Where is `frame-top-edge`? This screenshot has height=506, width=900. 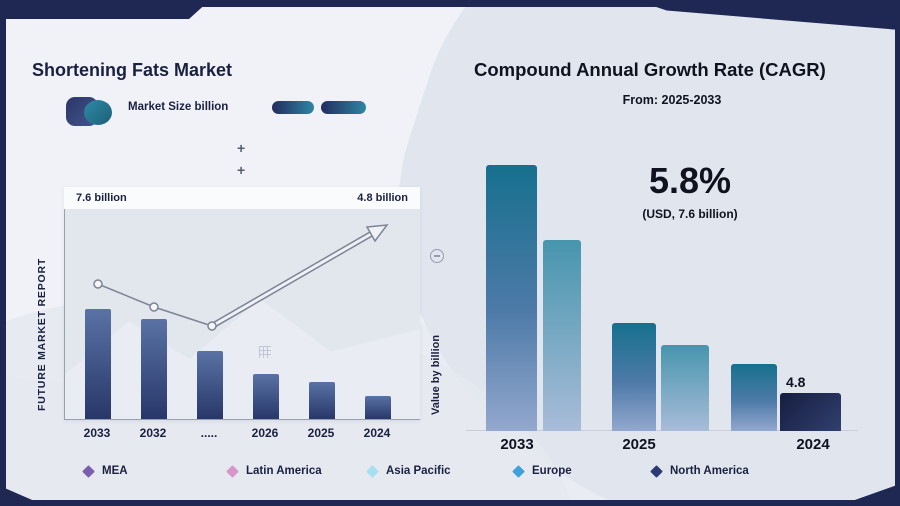
frame-top-edge is located at coordinates (450, 3).